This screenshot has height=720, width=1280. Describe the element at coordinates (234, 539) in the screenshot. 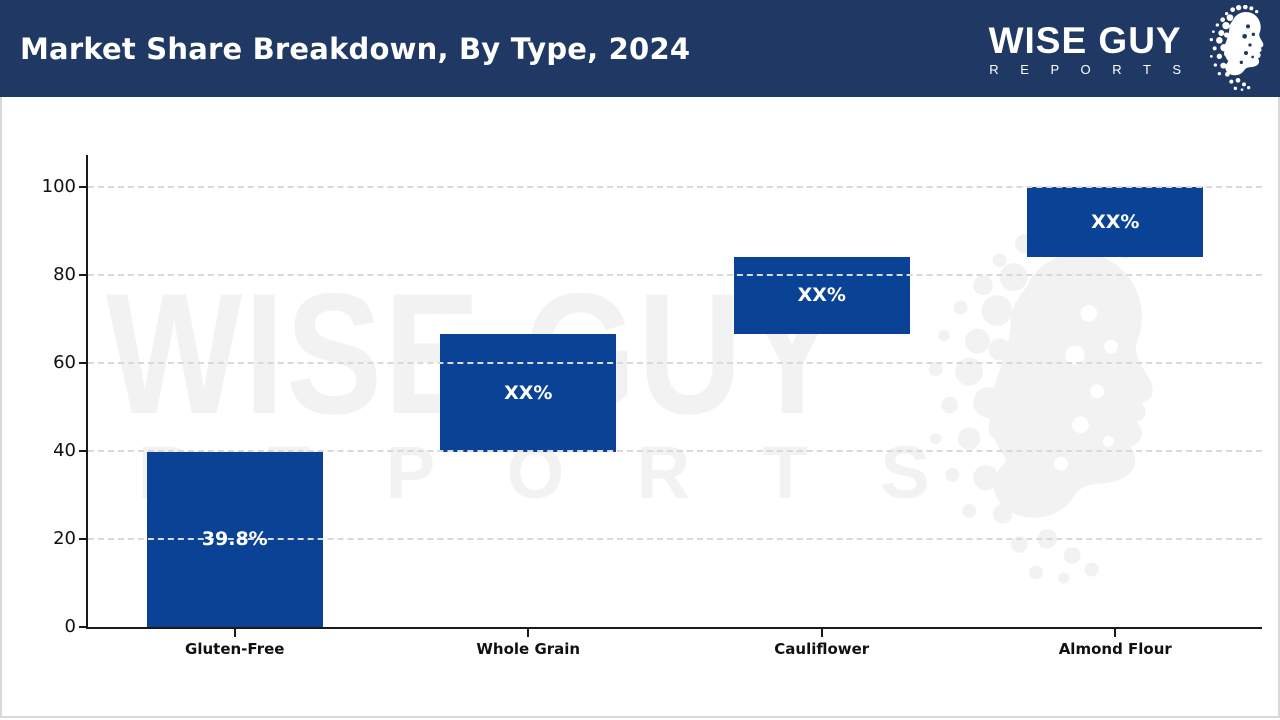

I see `bar-label-gluten-free: 39.8%` at that location.